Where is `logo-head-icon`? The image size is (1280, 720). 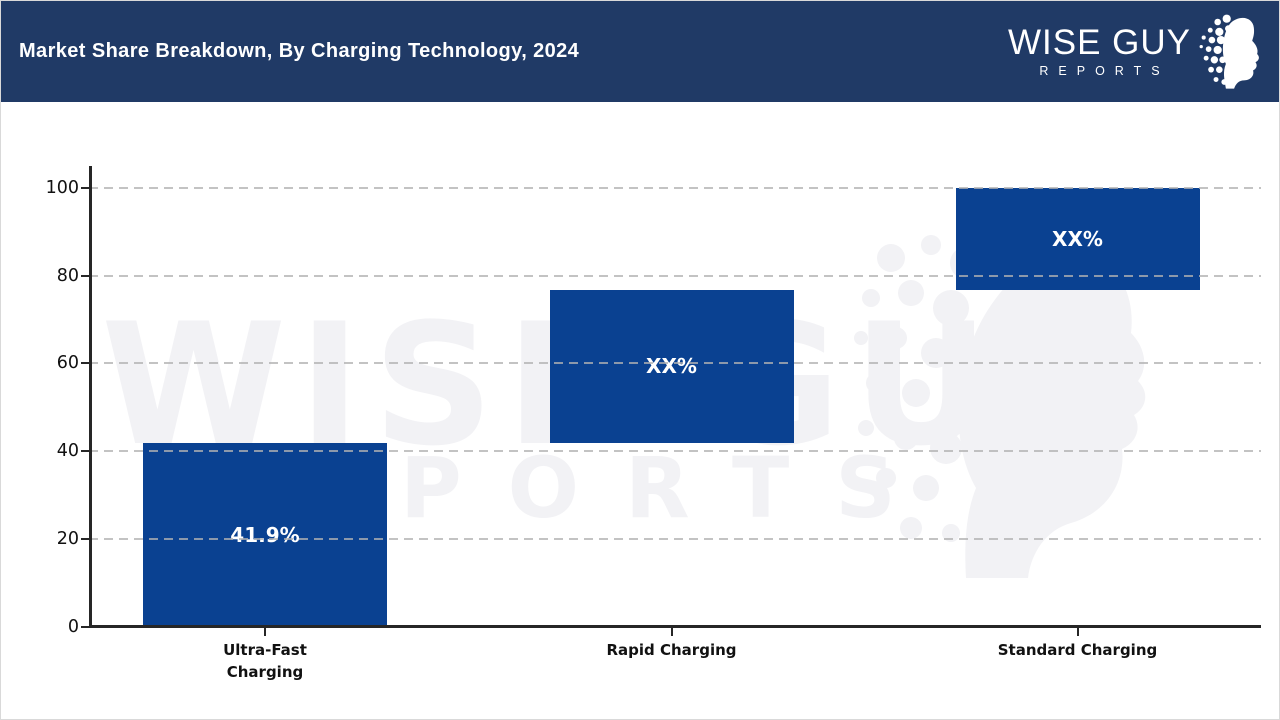 logo-head-icon is located at coordinates (1229, 51).